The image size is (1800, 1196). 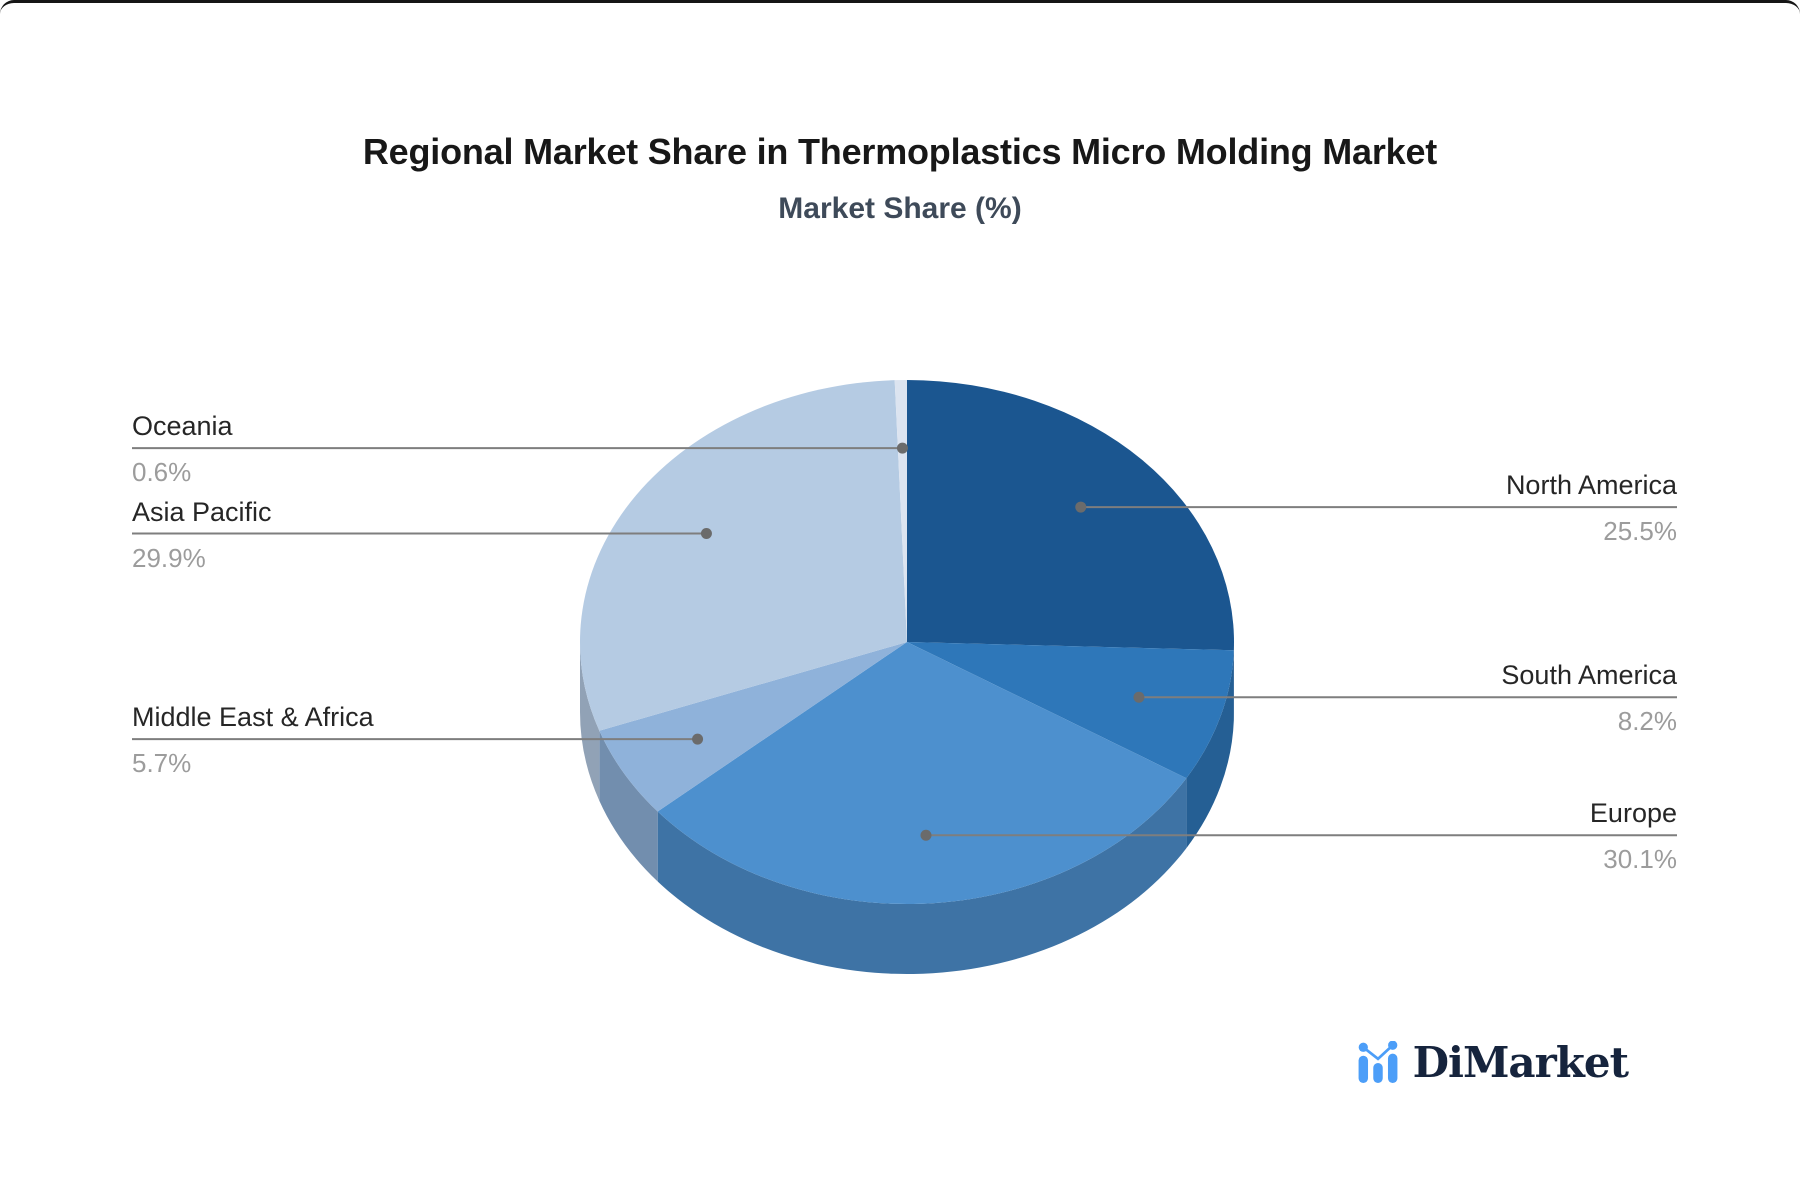 What do you see at coordinates (1591, 485) in the screenshot?
I see `callout-label-north-america: North America` at bounding box center [1591, 485].